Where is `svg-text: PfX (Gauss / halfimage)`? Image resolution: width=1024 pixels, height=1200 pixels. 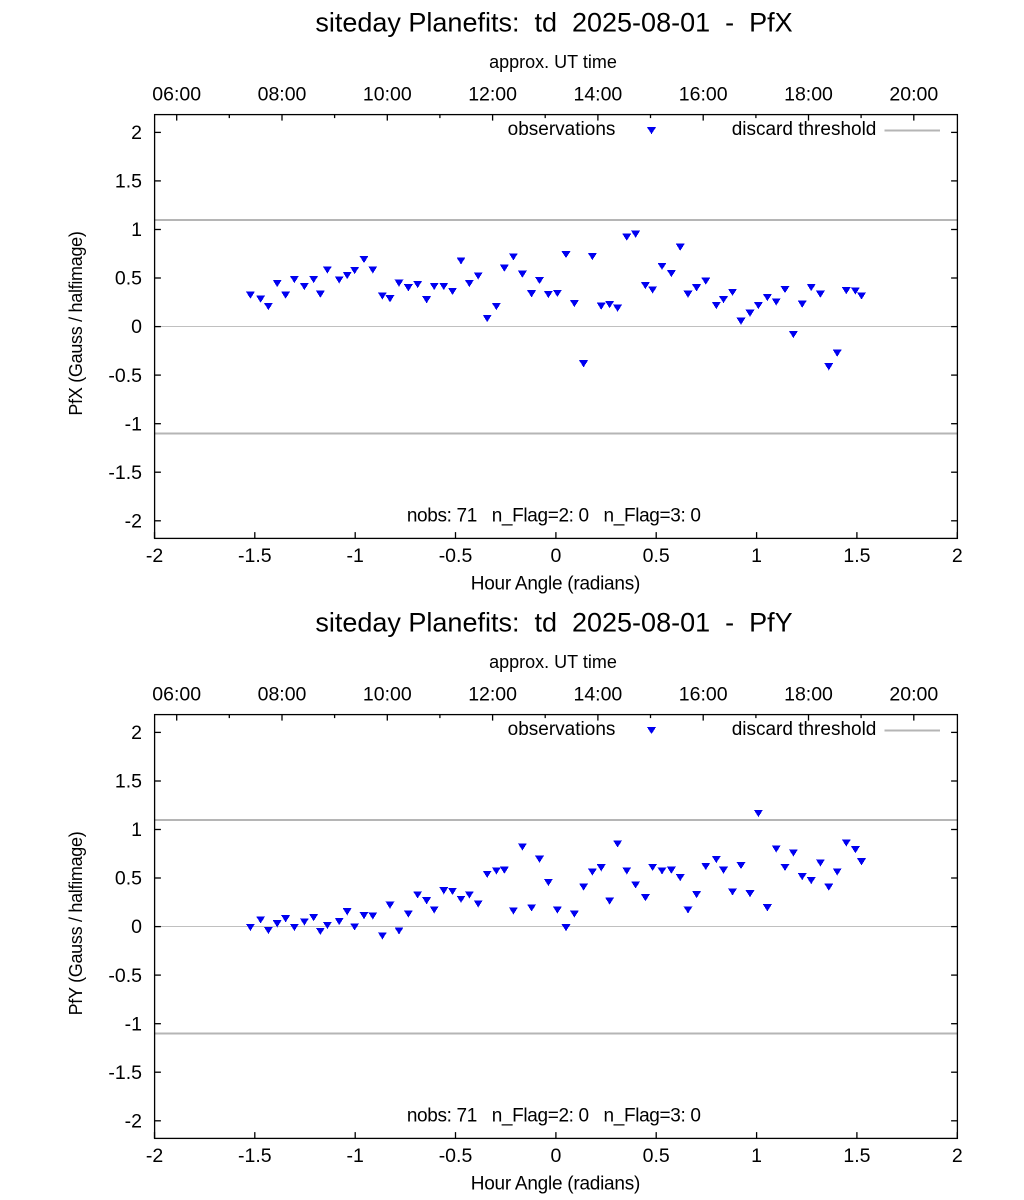 svg-text: PfX (Gauss / halfimage) is located at coordinates (76, 323).